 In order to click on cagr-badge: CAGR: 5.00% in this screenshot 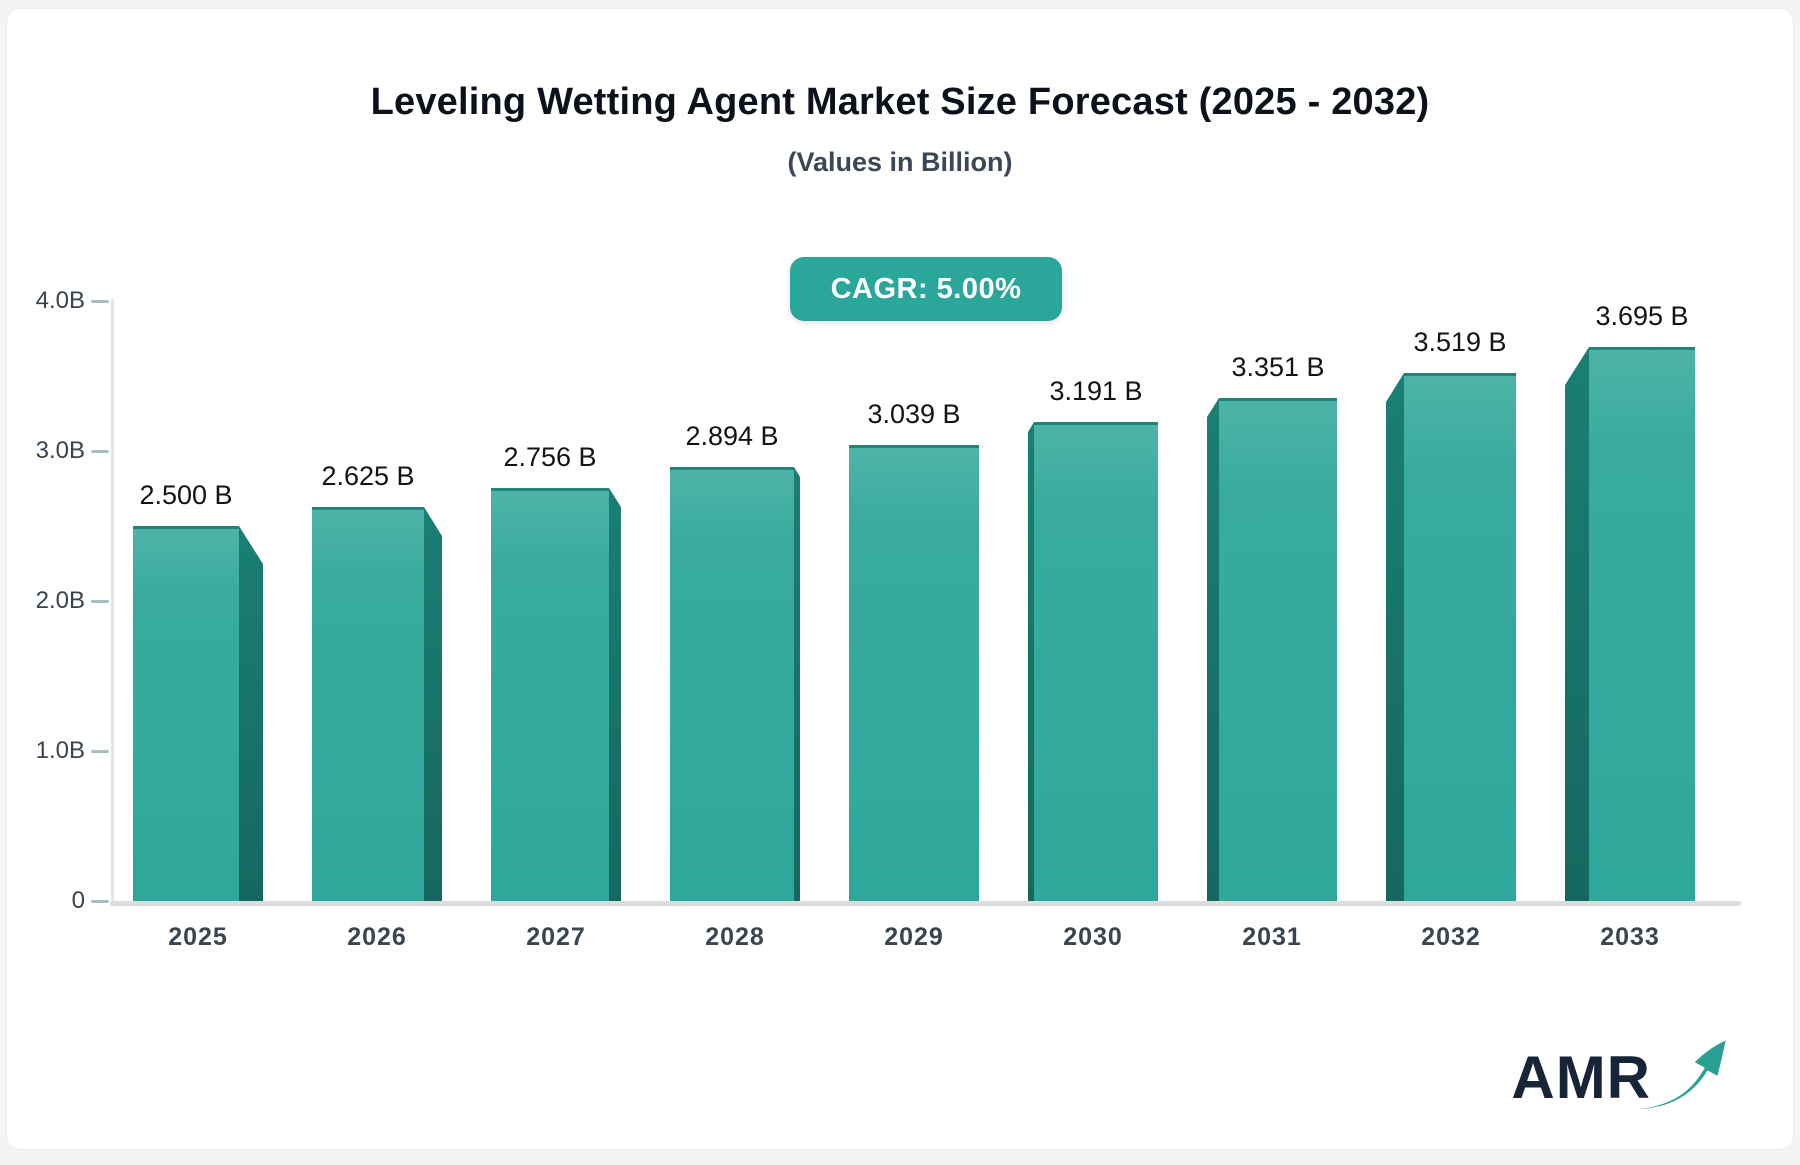, I will do `click(926, 289)`.